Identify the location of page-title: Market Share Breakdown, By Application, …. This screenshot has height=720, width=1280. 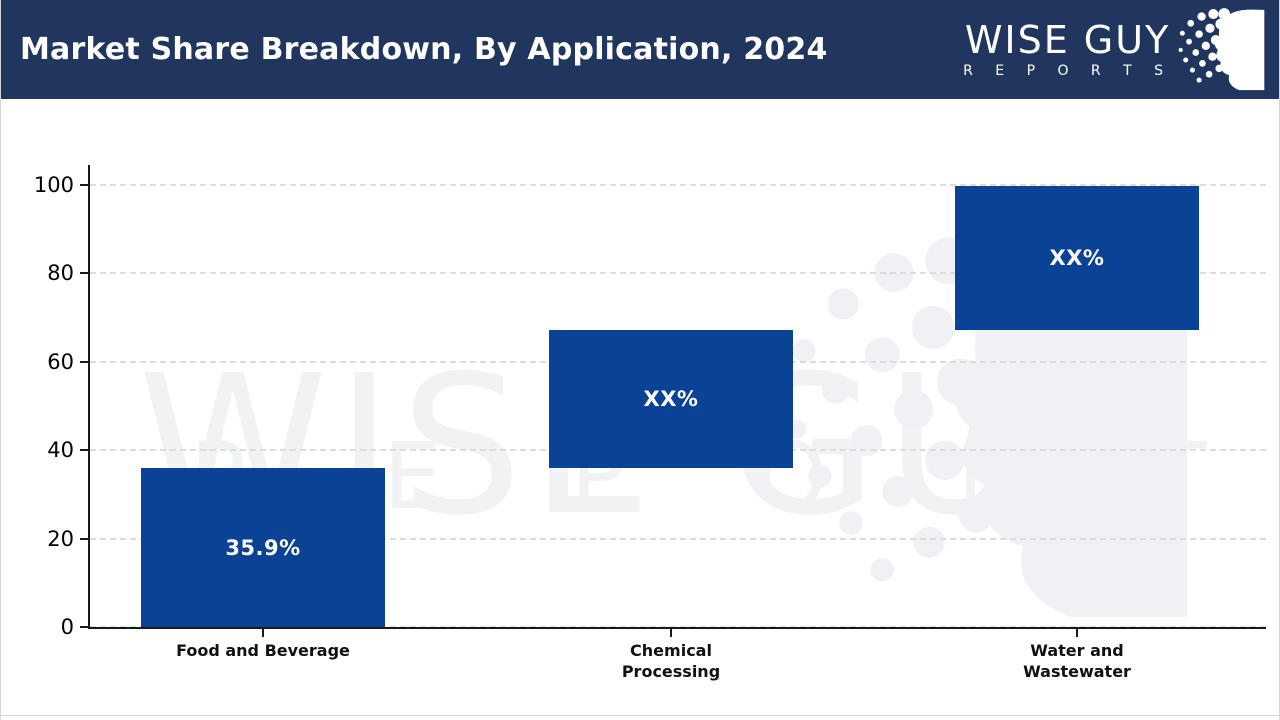
(424, 49).